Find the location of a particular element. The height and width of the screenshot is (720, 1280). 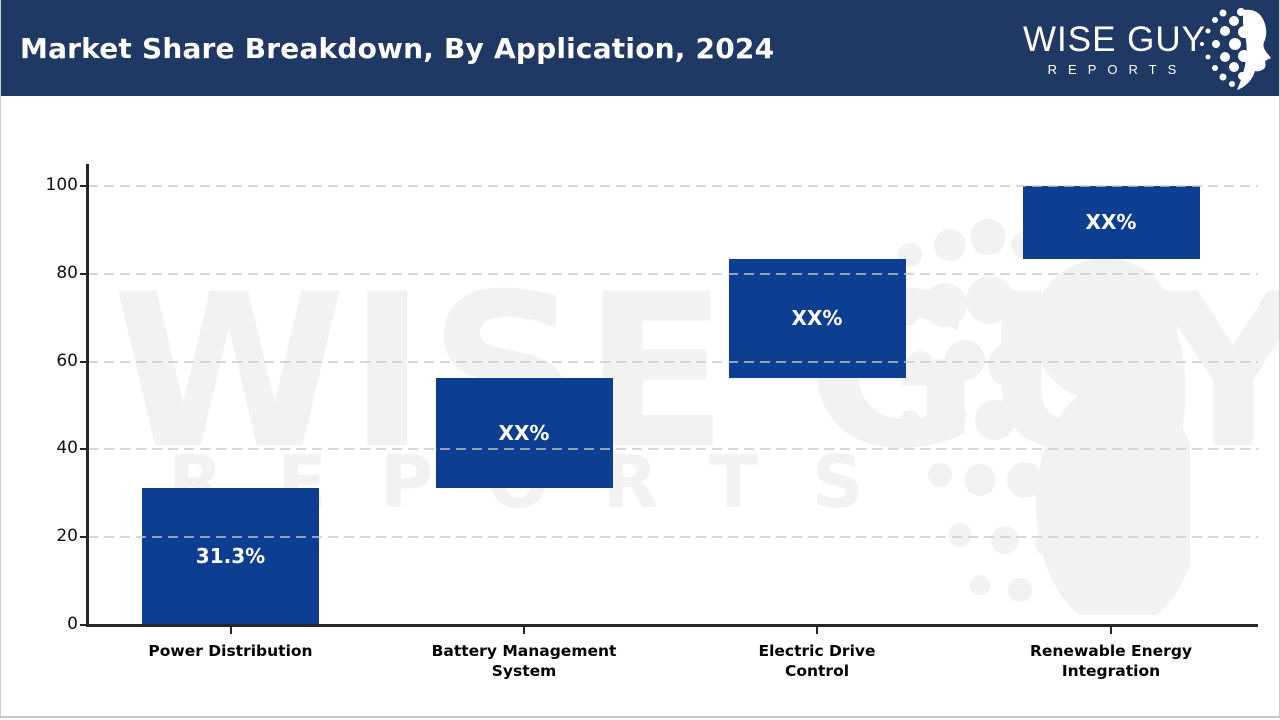

bar-value-label: 31.3% is located at coordinates (230, 556).